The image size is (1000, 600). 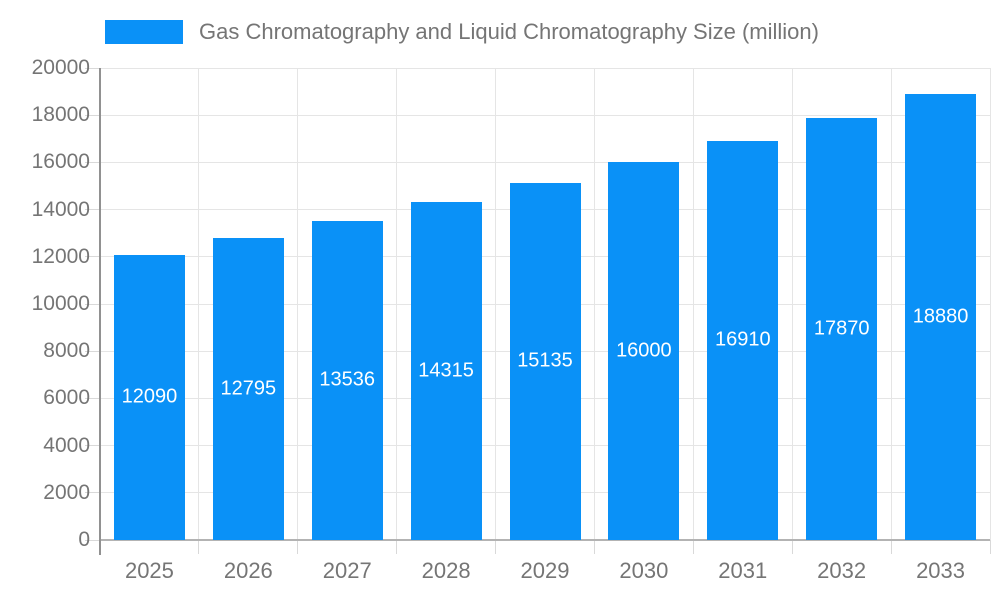 I want to click on x-tick-label: 2025, so click(x=149, y=570).